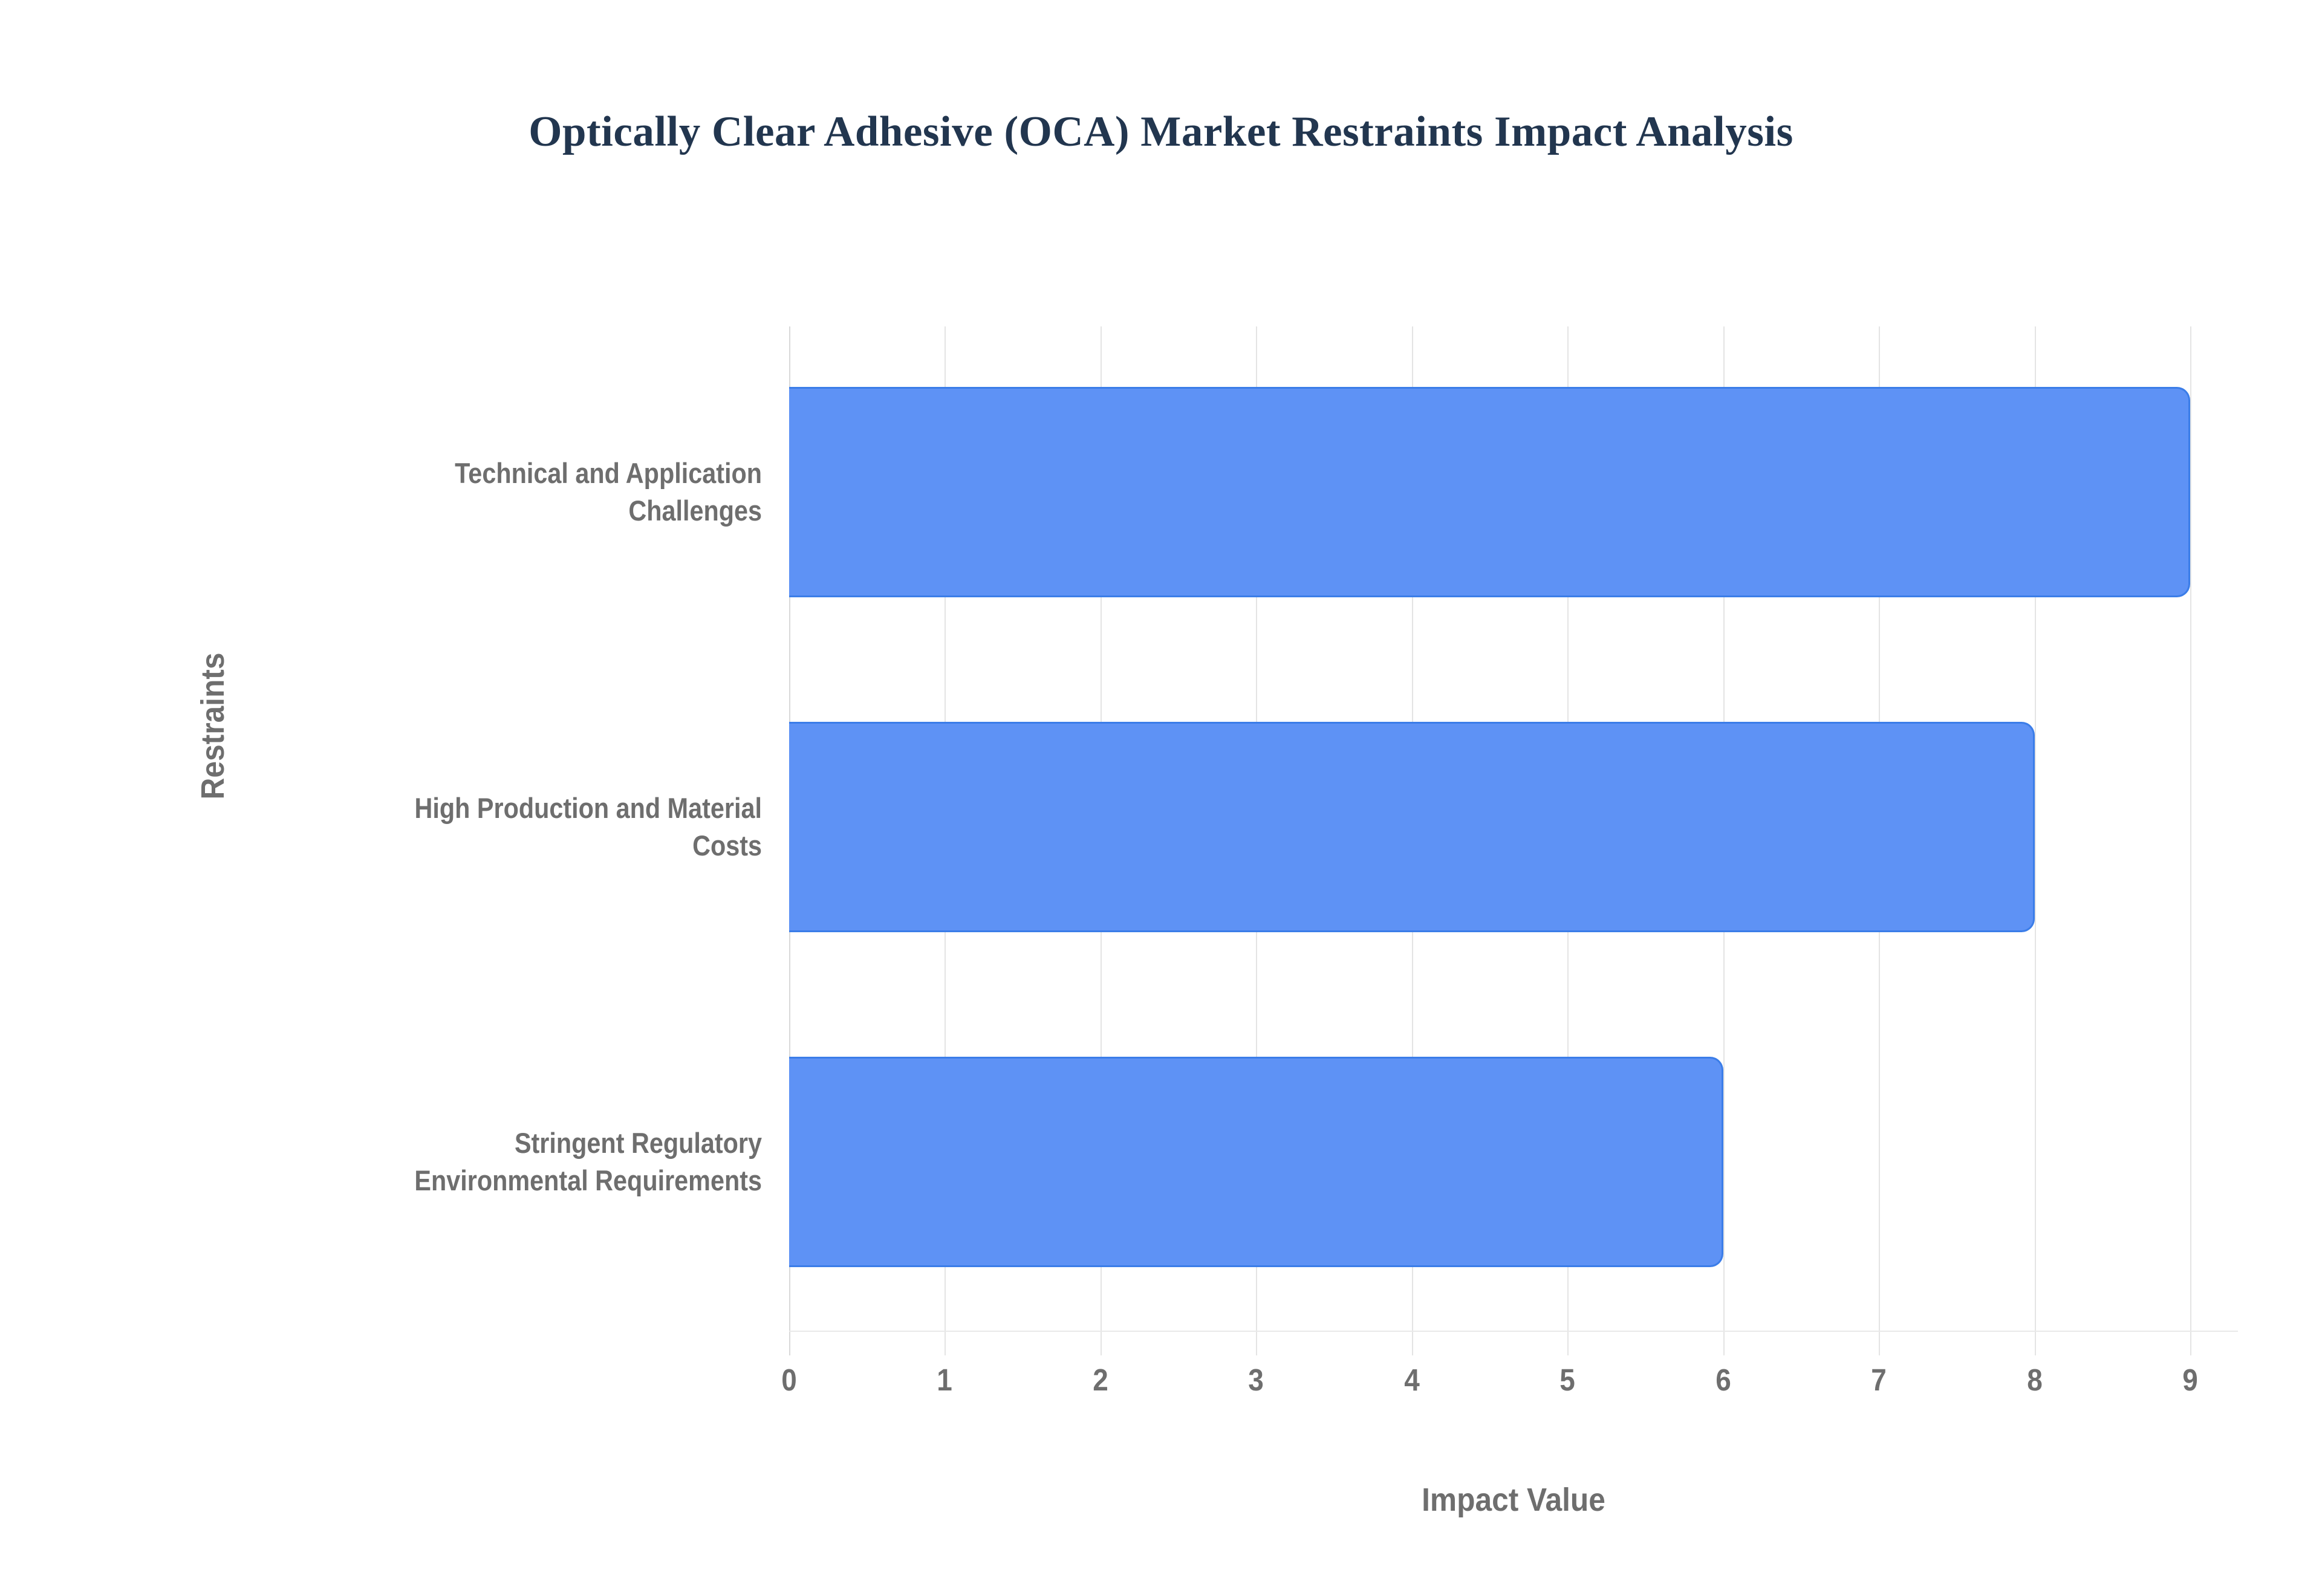 The width and height of the screenshot is (2322, 1596). What do you see at coordinates (1513, 1331) in the screenshot?
I see `x-axis-baseline` at bounding box center [1513, 1331].